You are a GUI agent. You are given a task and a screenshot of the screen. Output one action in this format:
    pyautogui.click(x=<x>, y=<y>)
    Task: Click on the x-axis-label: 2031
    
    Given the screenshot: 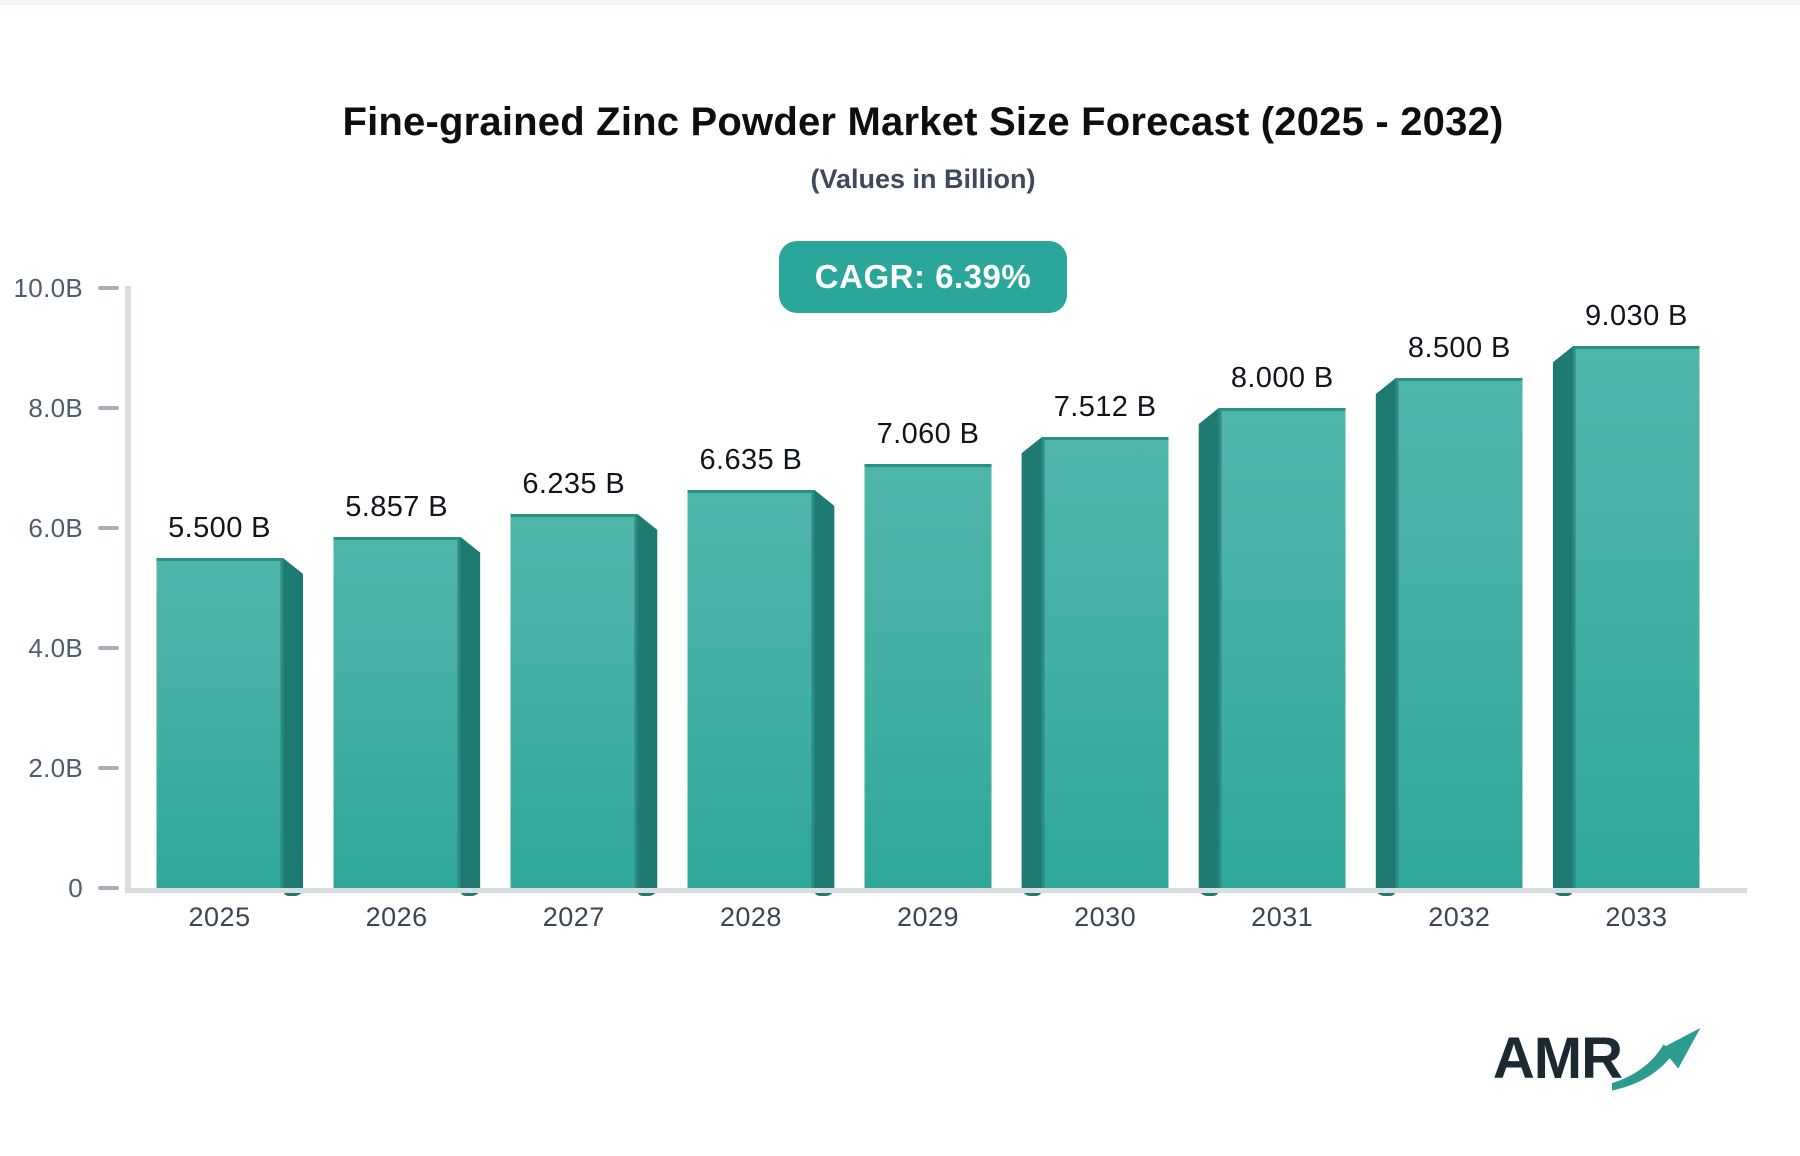 What is the action you would take?
    pyautogui.click(x=1282, y=917)
    